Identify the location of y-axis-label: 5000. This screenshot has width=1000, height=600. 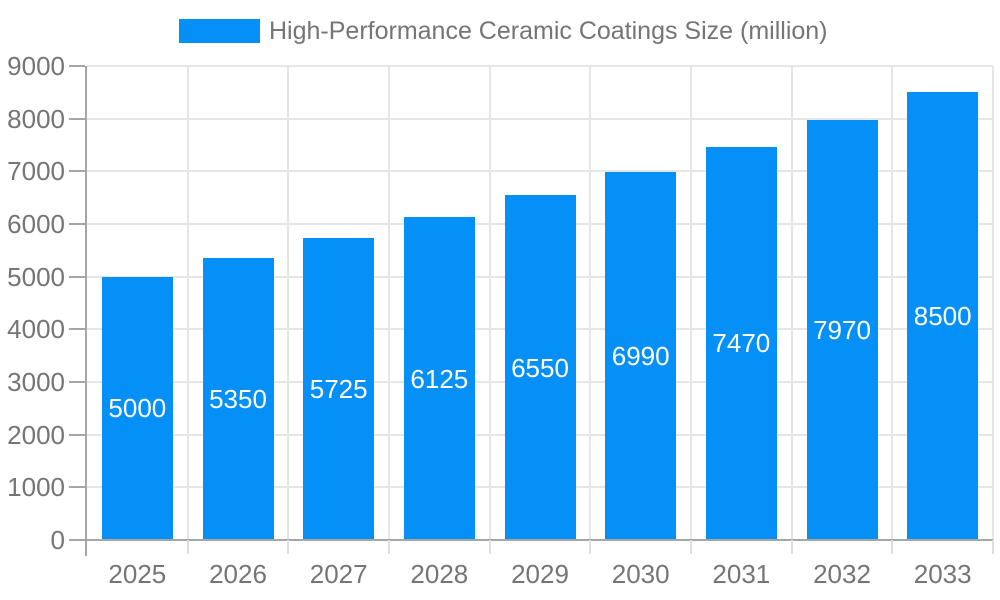
(36, 276).